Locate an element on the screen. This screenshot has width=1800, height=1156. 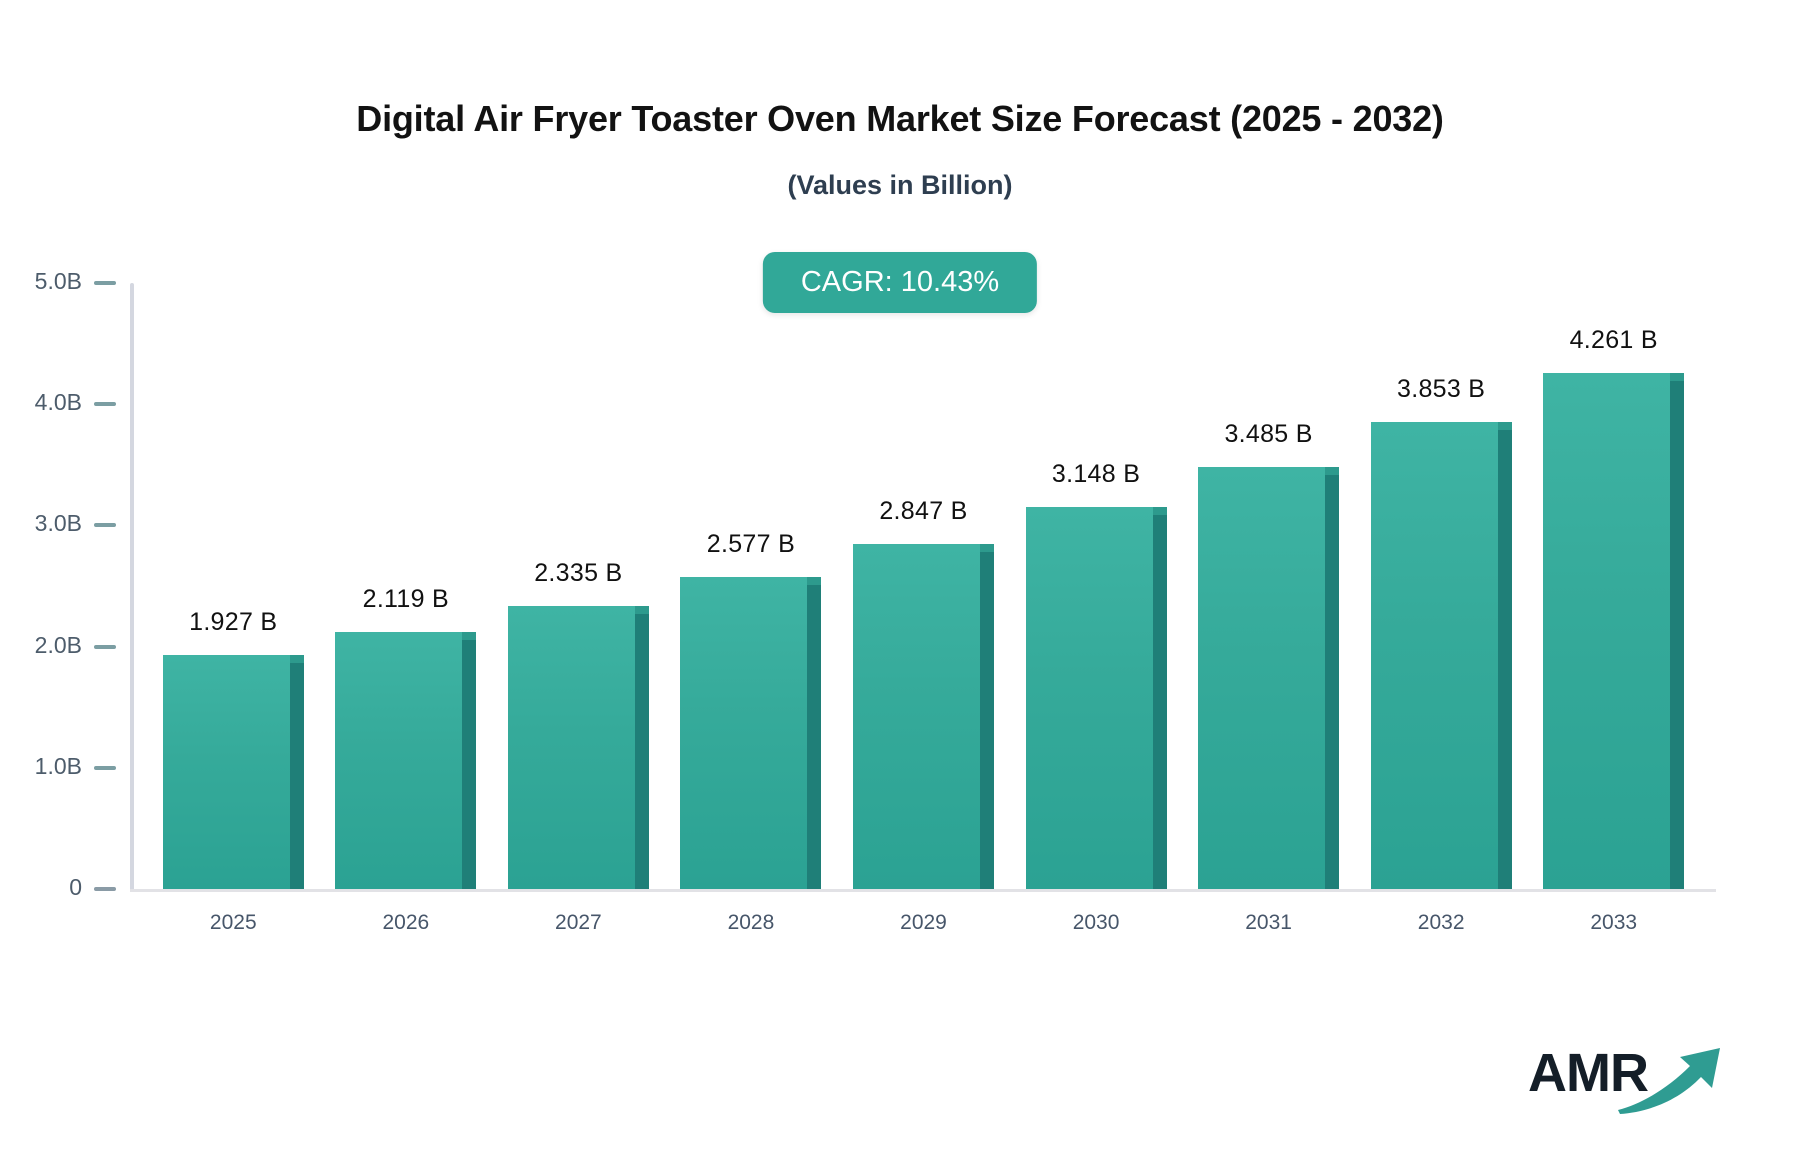
x-axis-label: 2033 is located at coordinates (1614, 922).